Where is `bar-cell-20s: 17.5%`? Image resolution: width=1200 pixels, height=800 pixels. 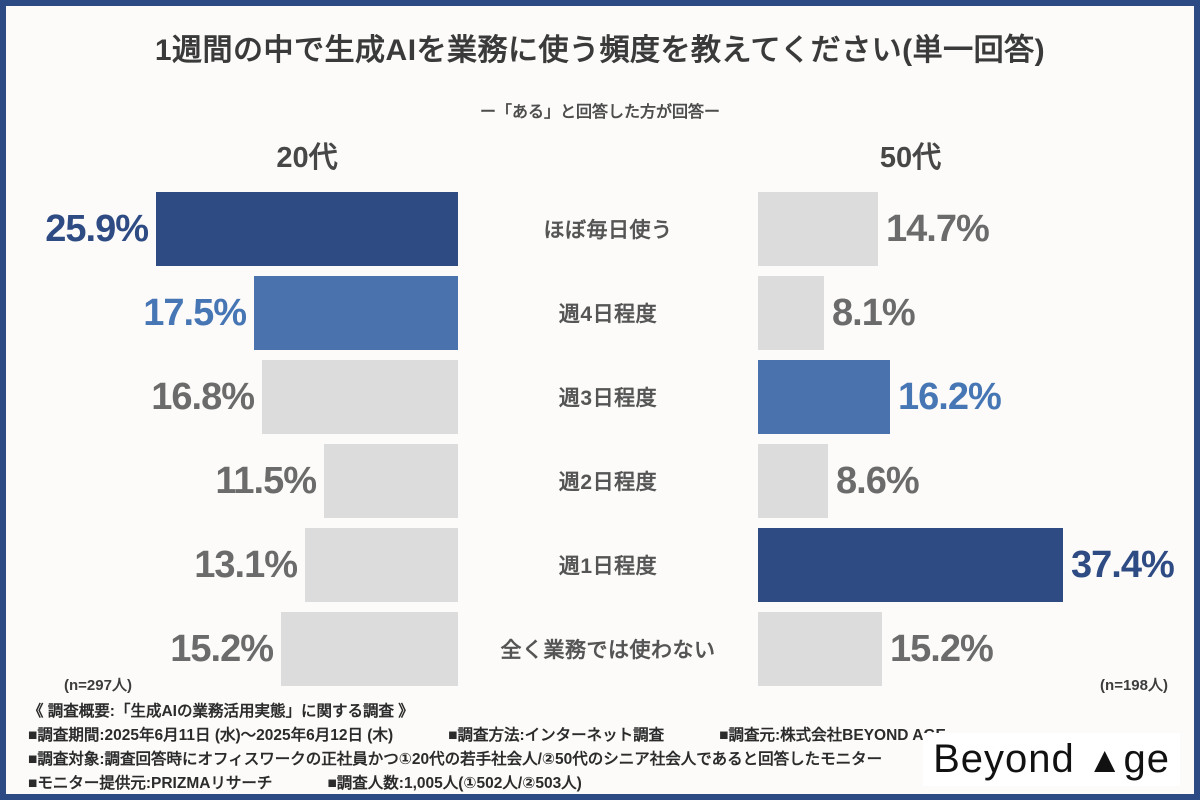
bar-cell-20s: 17.5% is located at coordinates (243, 313).